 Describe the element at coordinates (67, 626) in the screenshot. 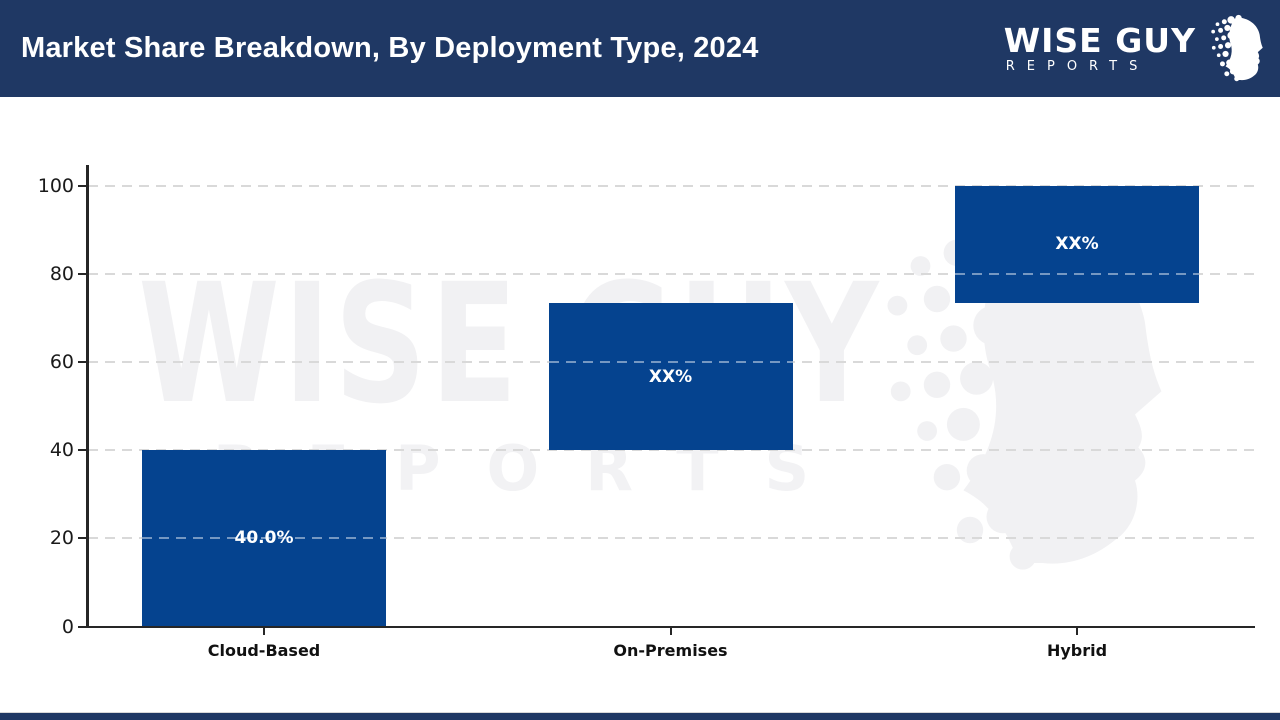

I see `y-tick-label: 0` at that location.